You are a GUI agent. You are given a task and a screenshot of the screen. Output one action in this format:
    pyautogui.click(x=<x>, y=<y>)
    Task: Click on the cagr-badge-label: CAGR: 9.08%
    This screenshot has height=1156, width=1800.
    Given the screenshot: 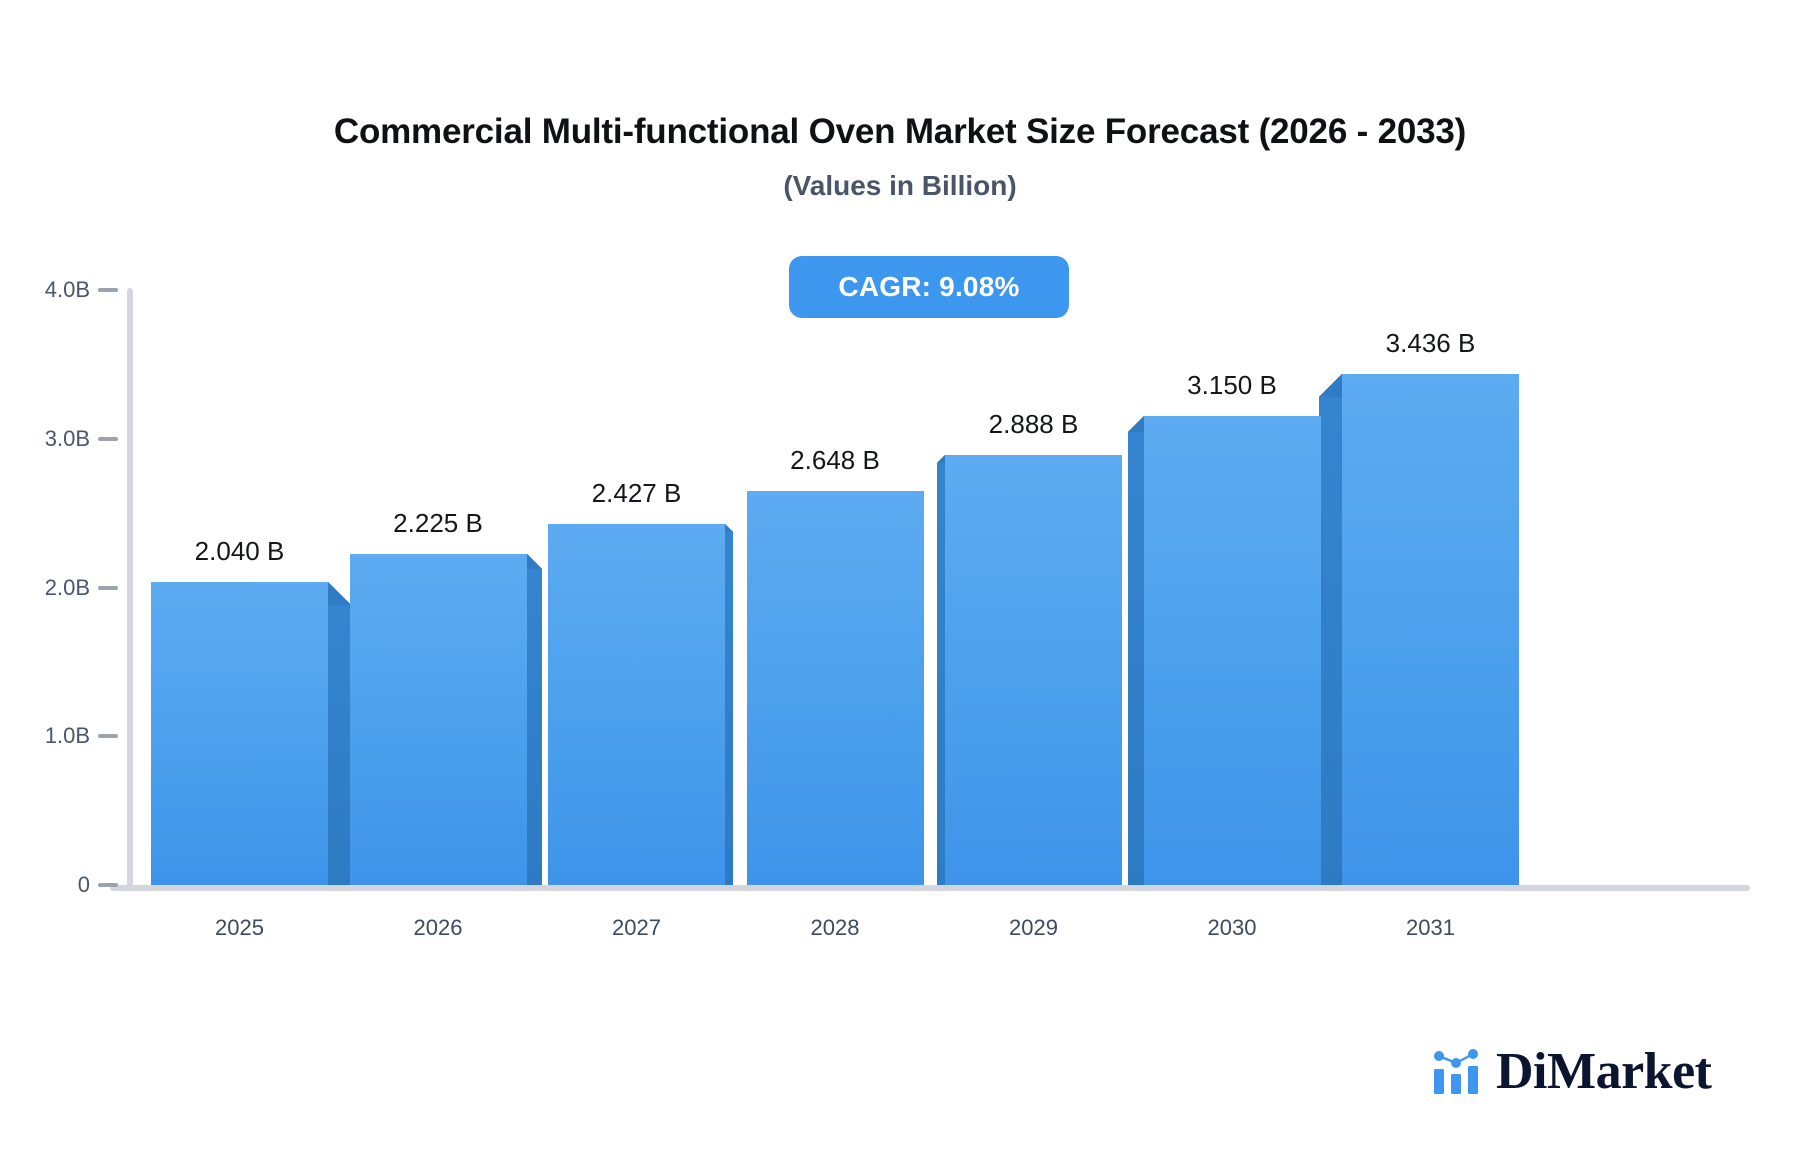 What is the action you would take?
    pyautogui.click(x=929, y=286)
    